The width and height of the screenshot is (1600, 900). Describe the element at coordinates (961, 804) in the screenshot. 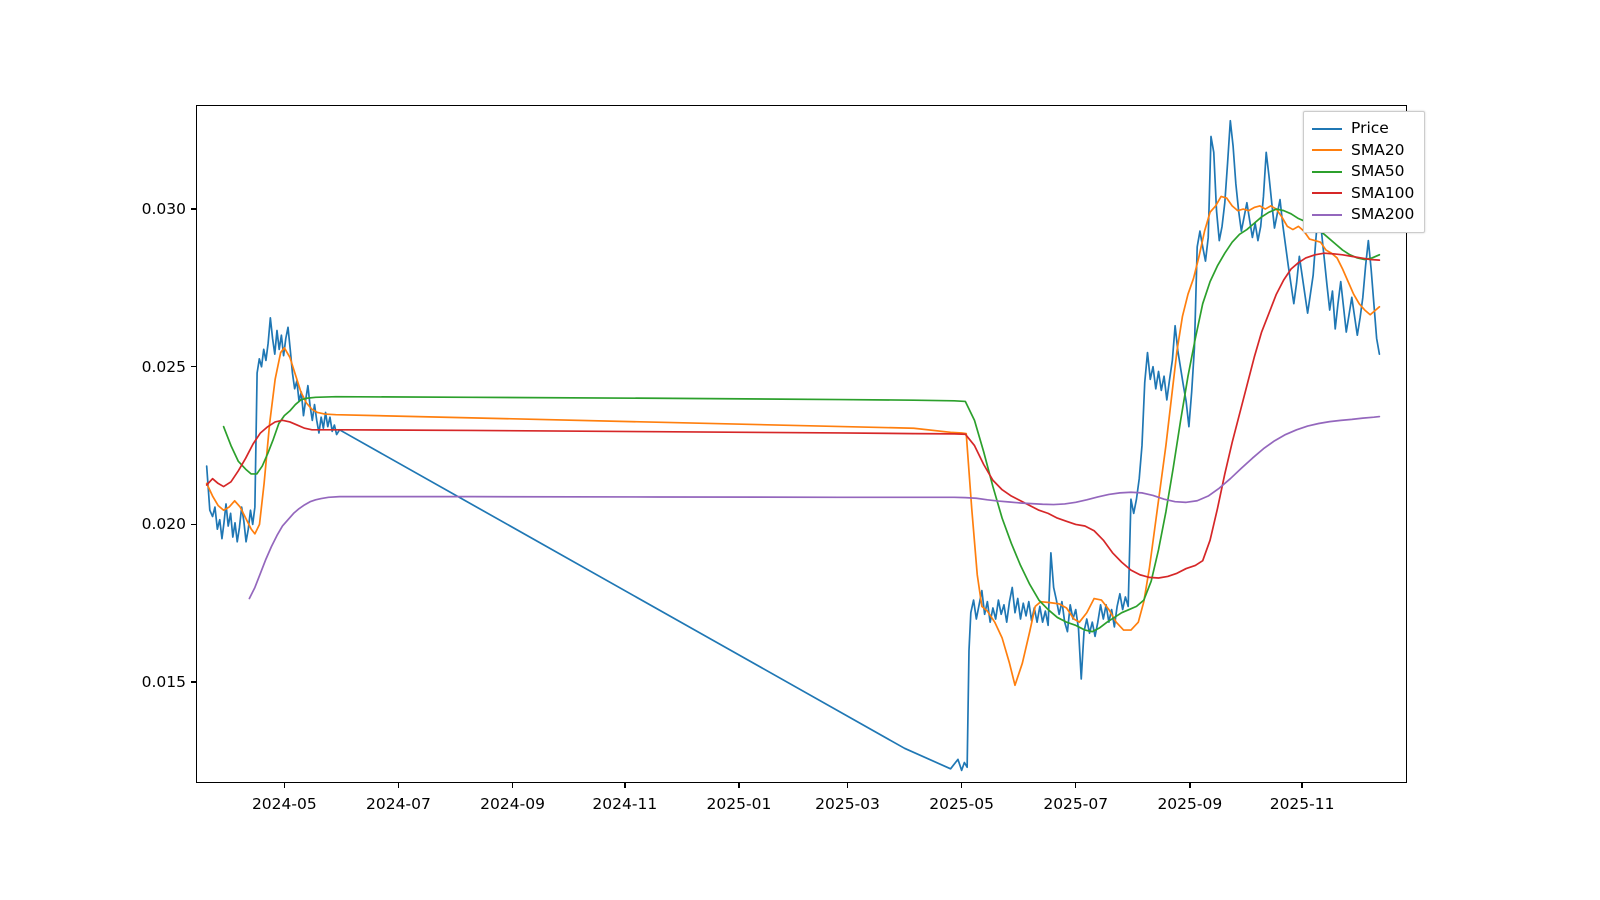

I see `x-tick-label: 2025-05` at that location.